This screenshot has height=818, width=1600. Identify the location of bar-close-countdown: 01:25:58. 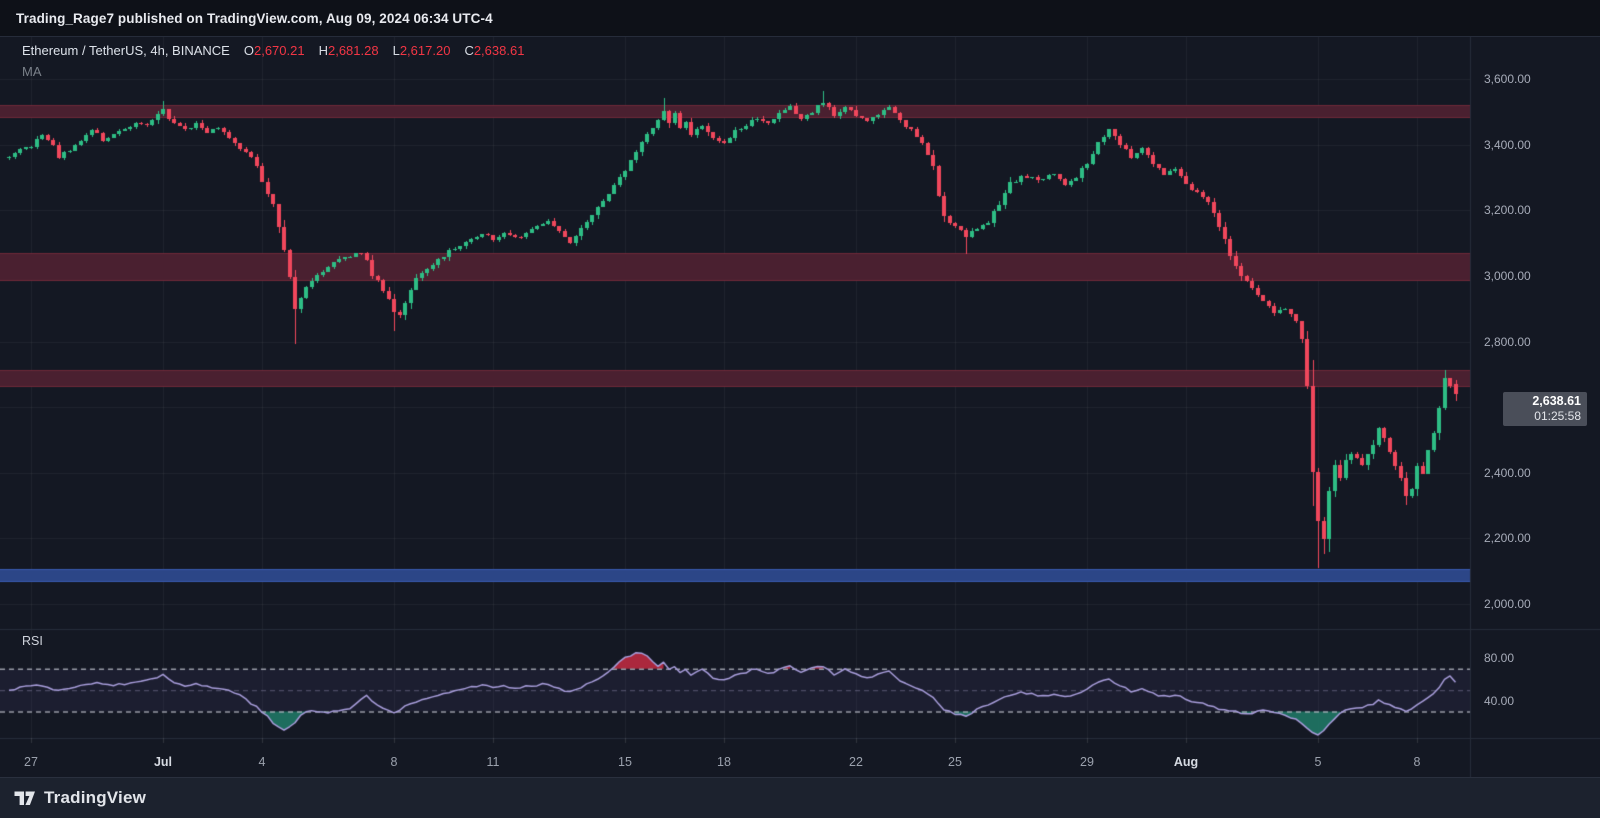
(1557, 416).